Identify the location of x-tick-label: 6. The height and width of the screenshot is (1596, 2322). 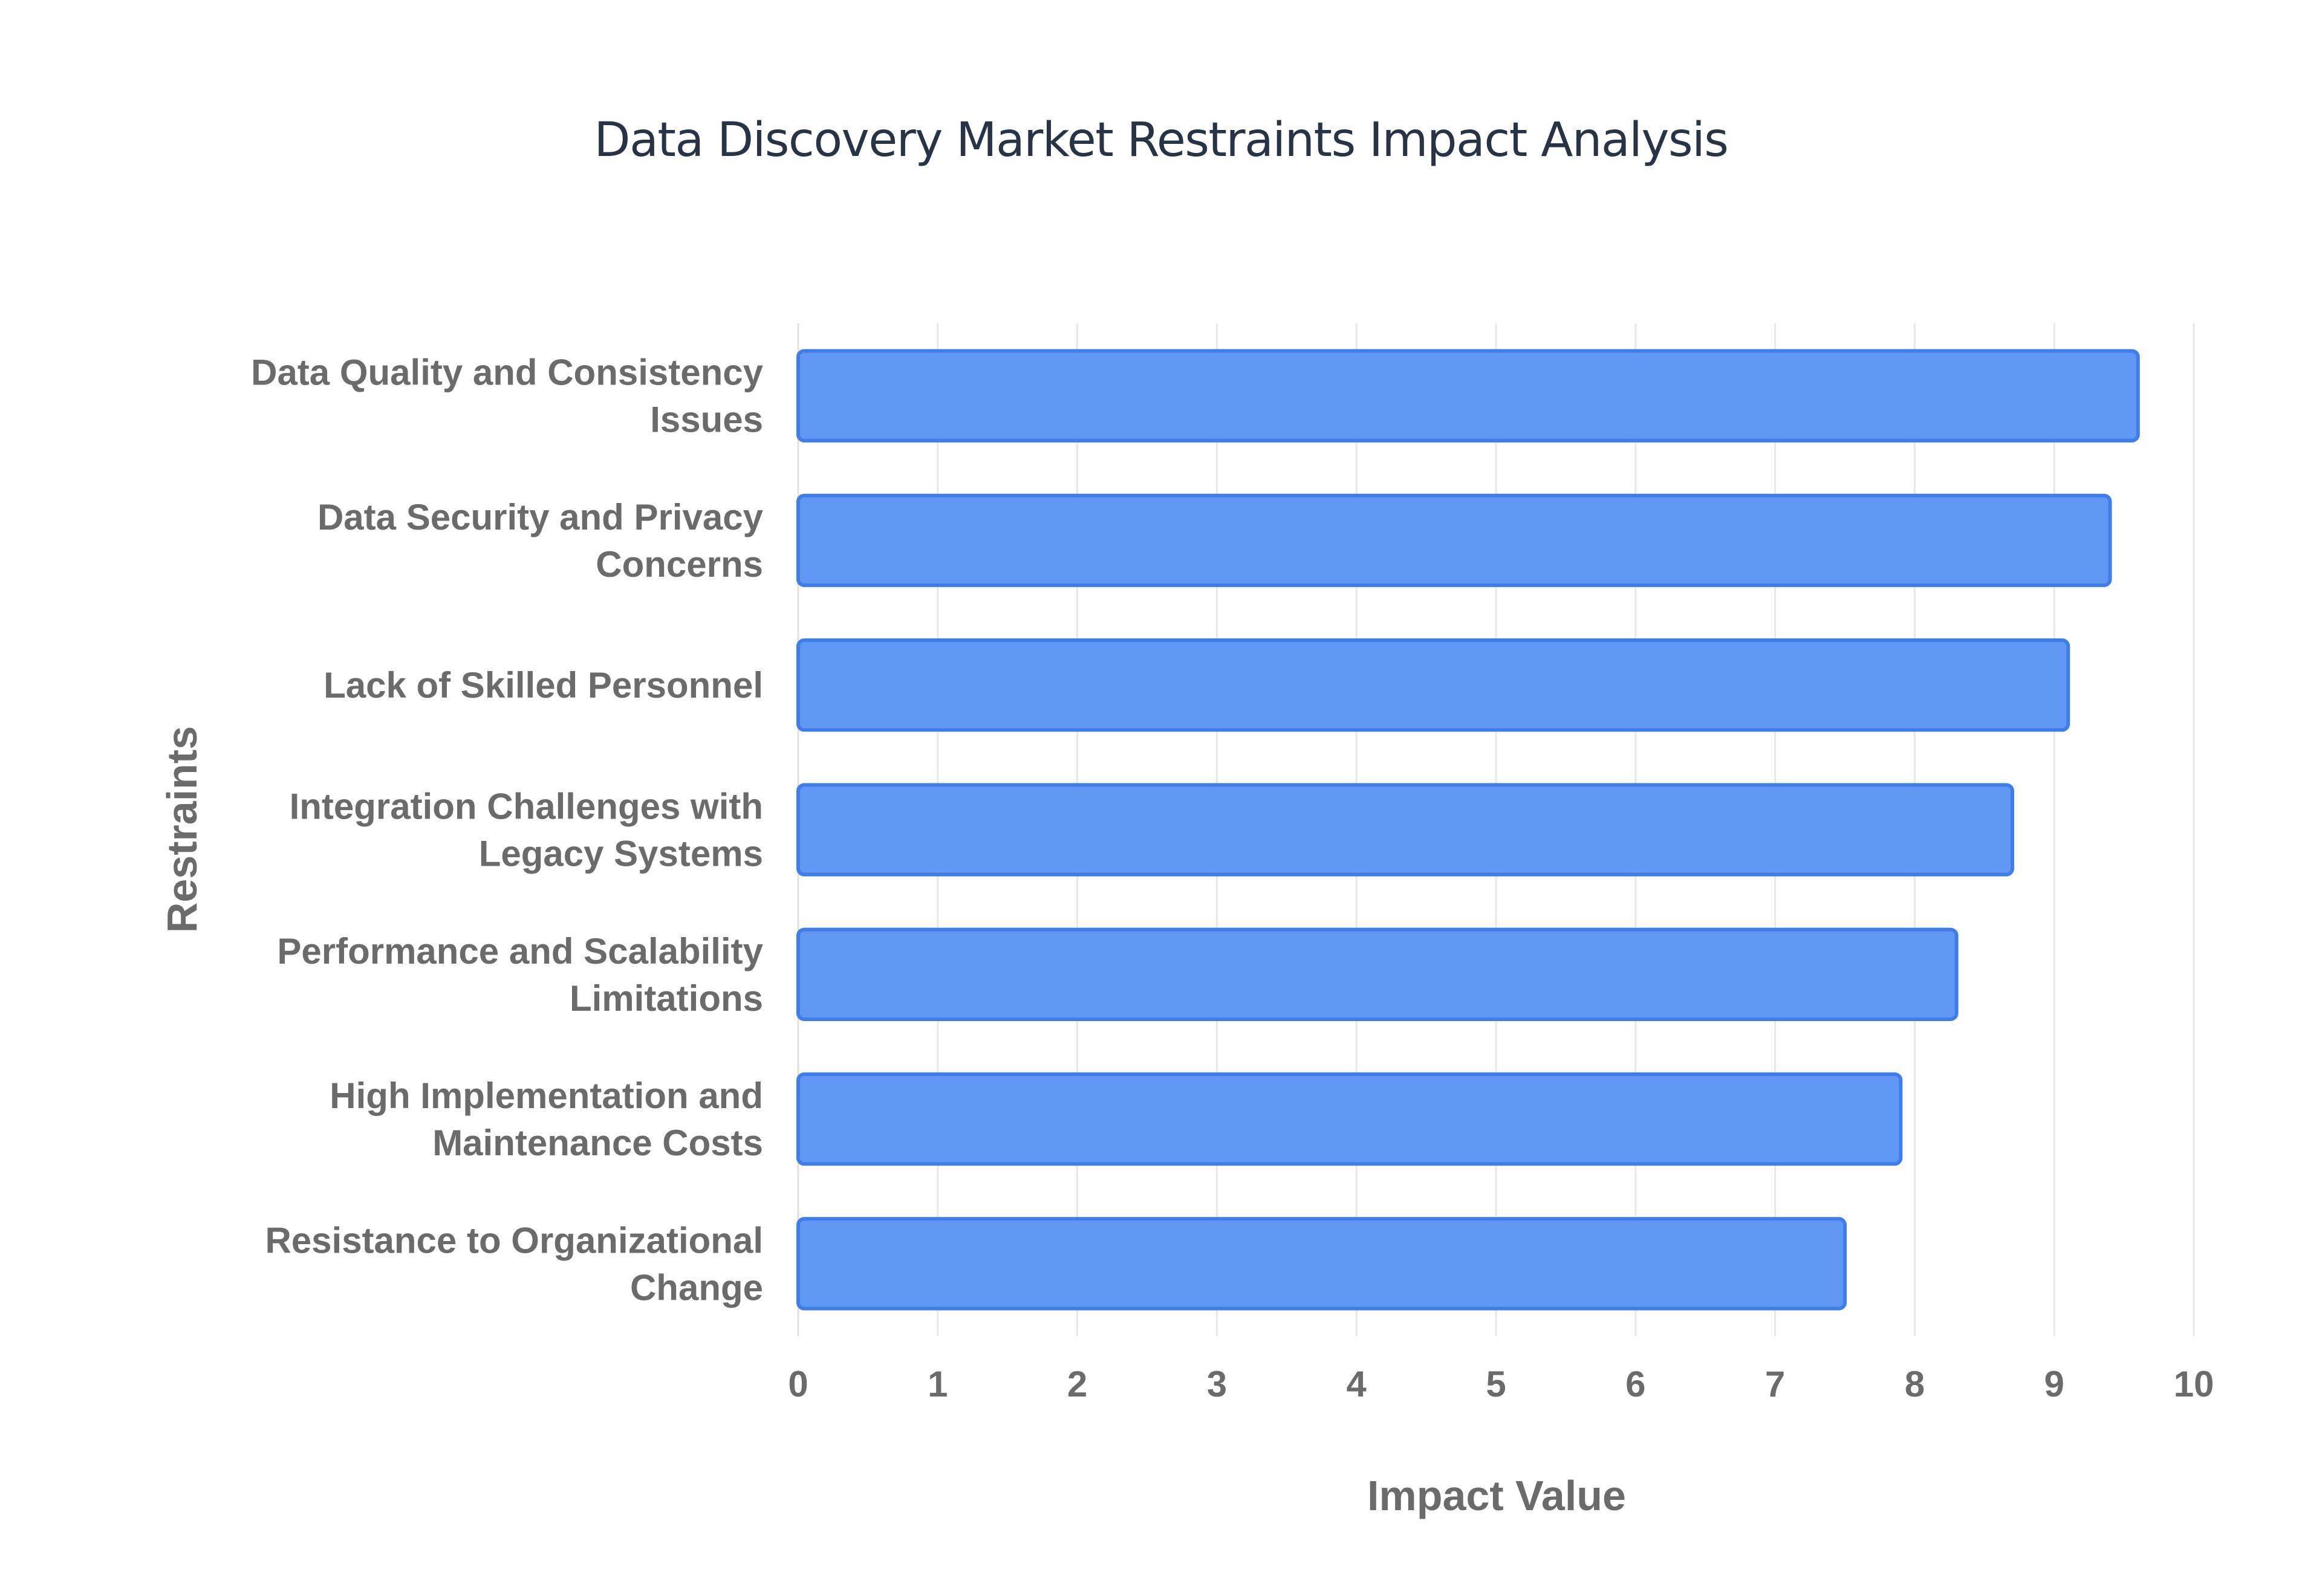
(1635, 1384).